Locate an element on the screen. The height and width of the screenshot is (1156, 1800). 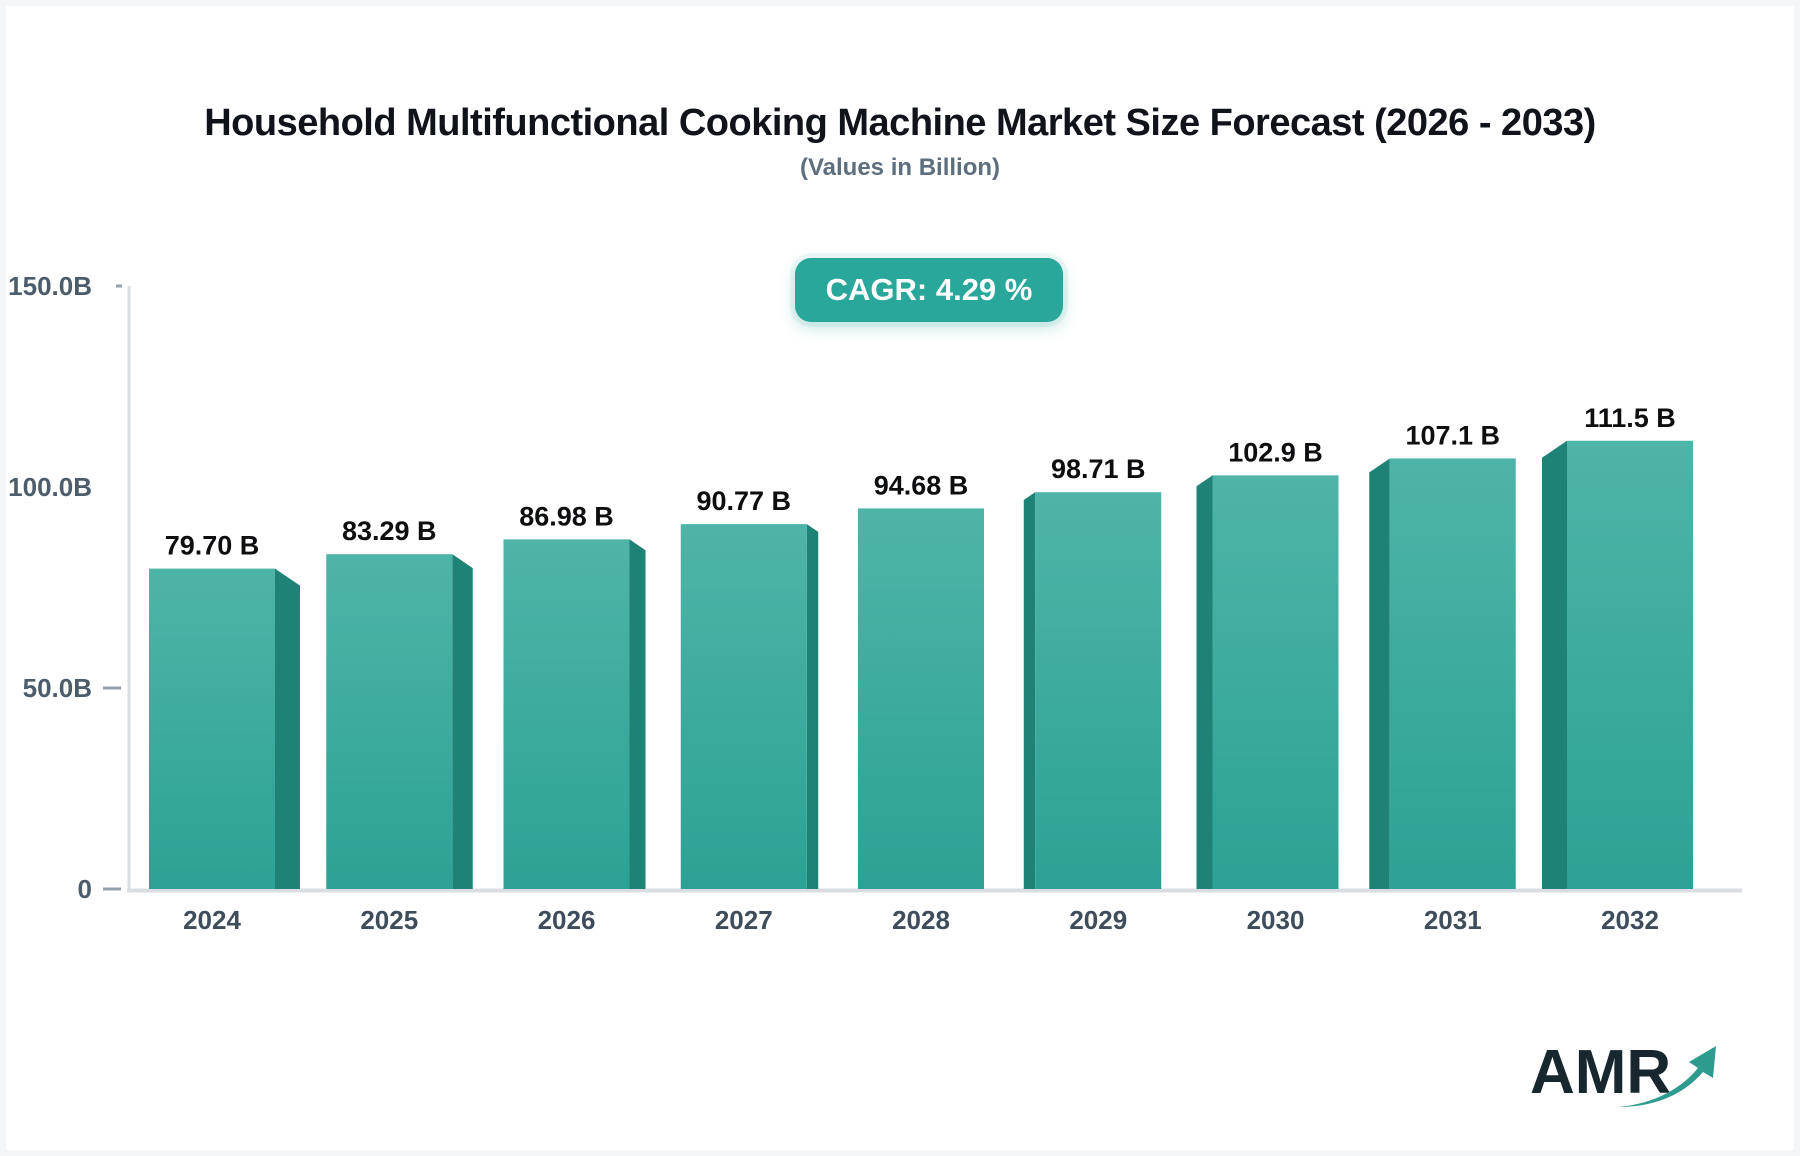
bar-value-label-2029: 98.71 B is located at coordinates (1098, 469).